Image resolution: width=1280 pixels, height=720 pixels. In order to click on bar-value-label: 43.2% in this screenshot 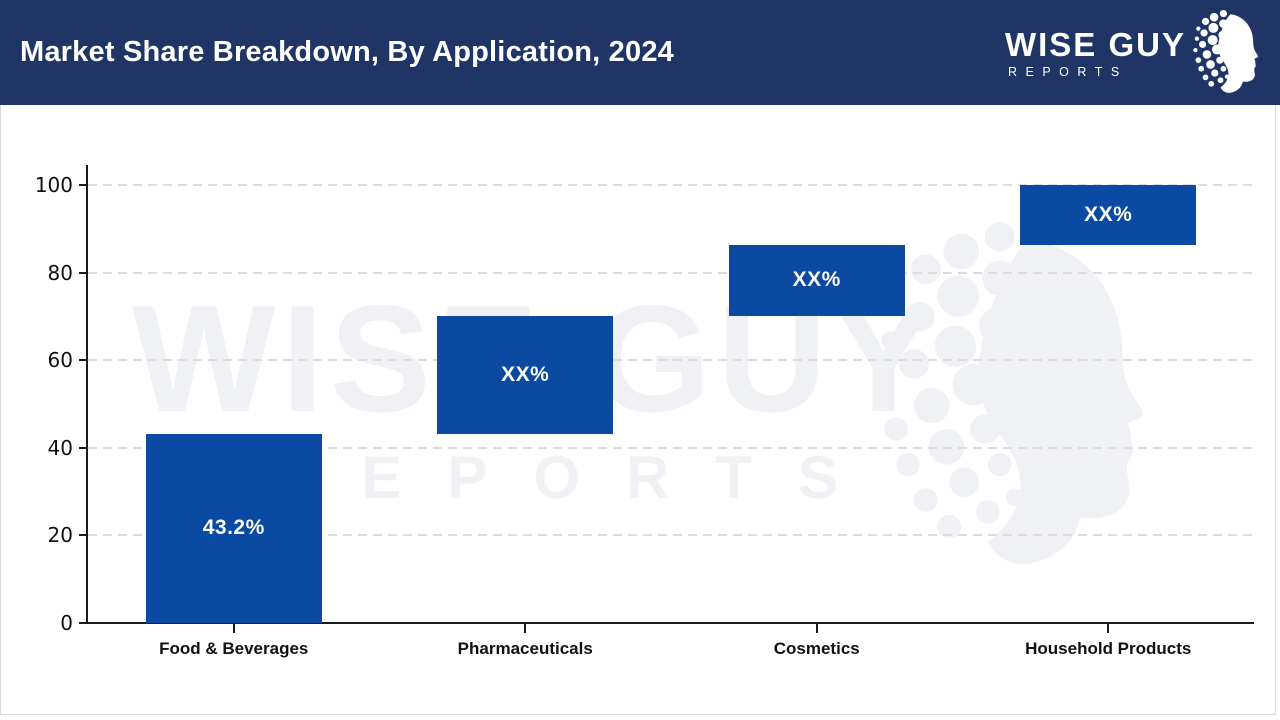, I will do `click(233, 528)`.